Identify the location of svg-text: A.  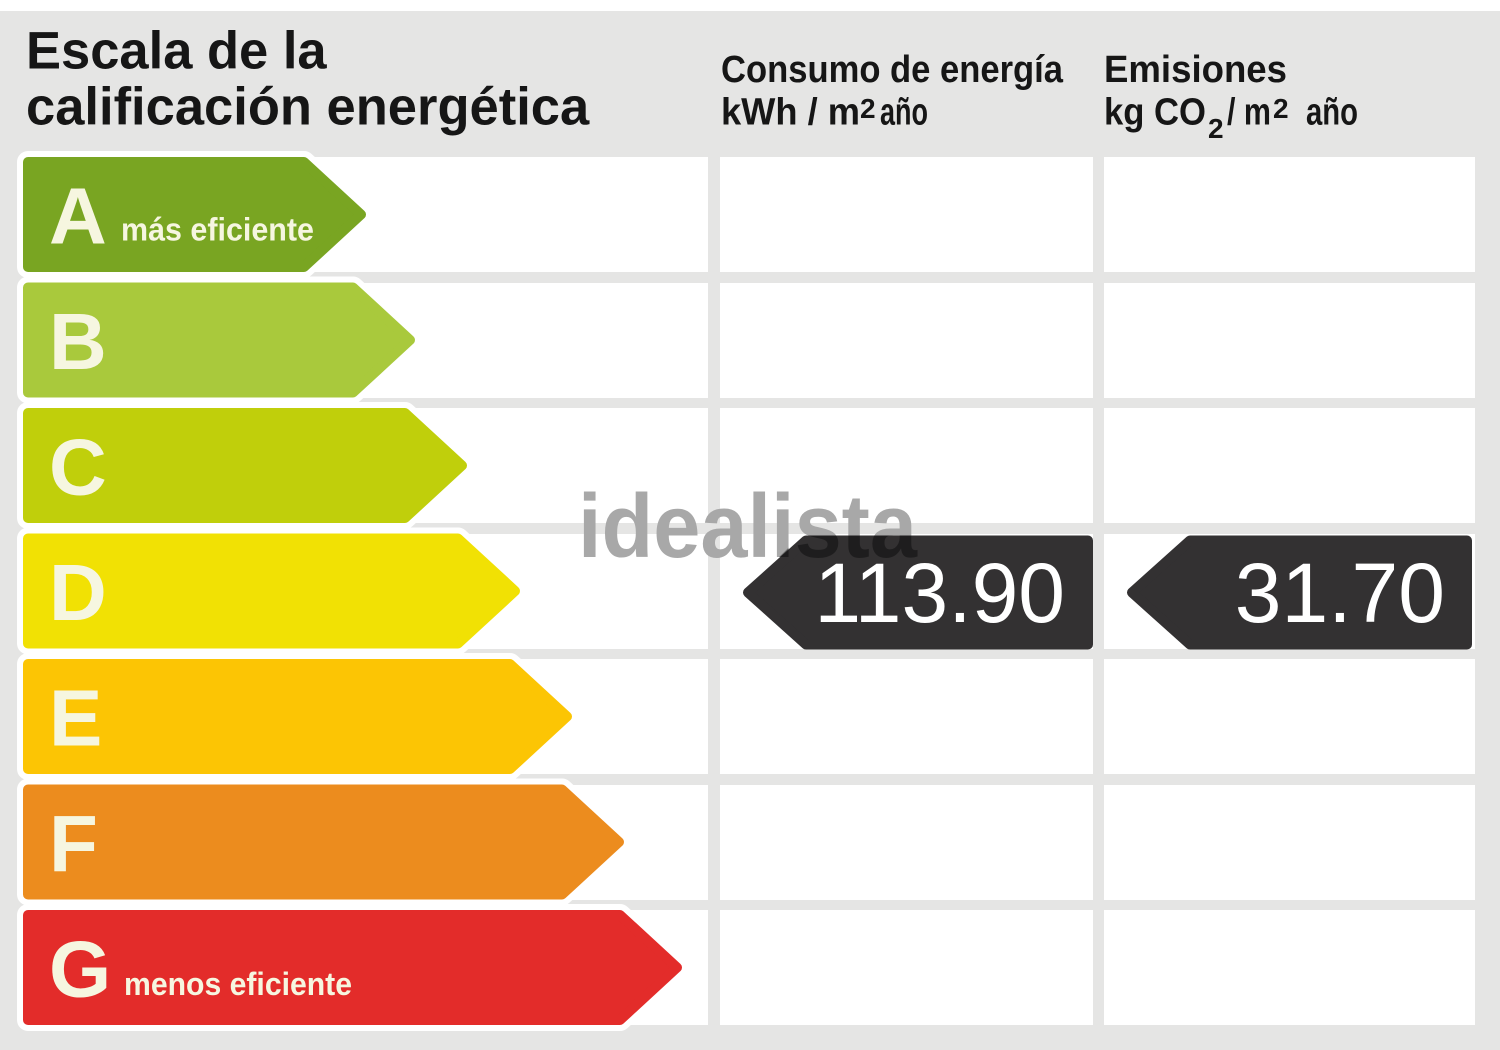
(78, 216).